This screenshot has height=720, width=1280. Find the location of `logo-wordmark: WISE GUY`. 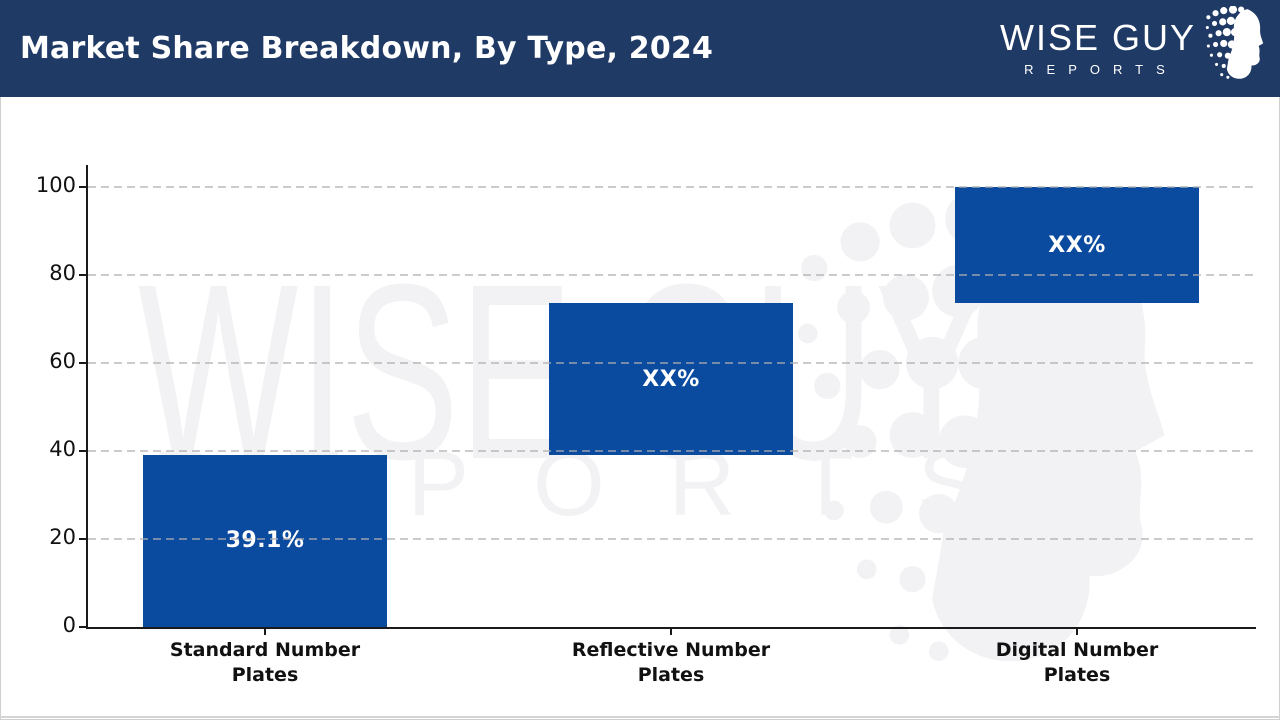

logo-wordmark: WISE GUY is located at coordinates (1097, 37).